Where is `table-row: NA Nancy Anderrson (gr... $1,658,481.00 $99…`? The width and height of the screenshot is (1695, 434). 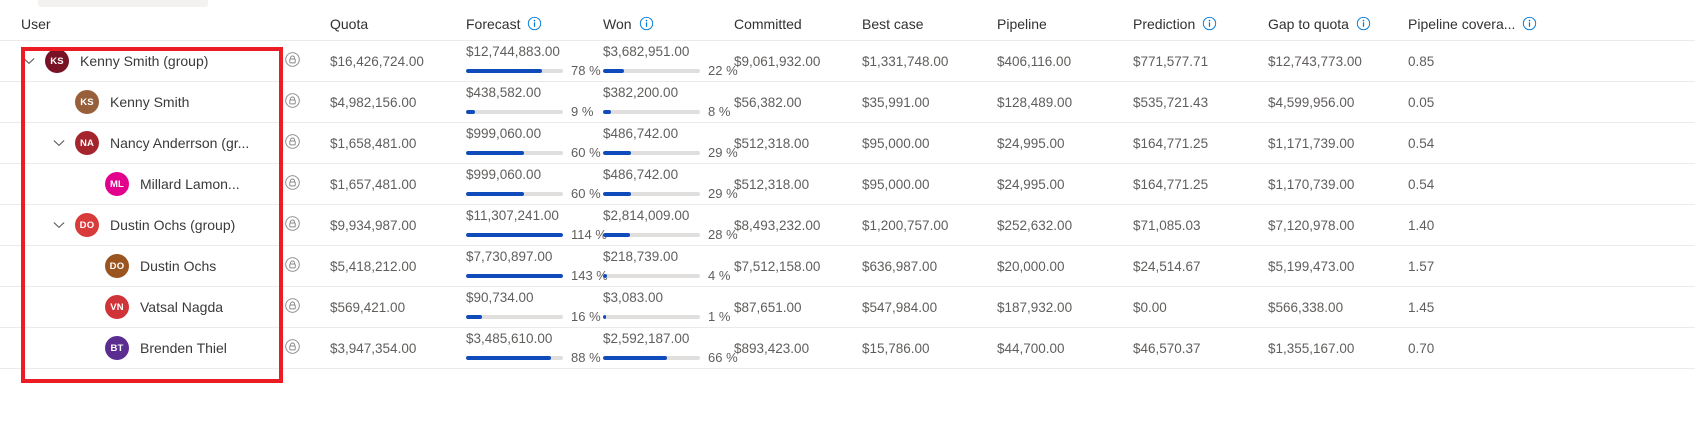
table-row: NA Nancy Anderrson (gr... $1,658,481.00 $99… is located at coordinates (847, 143).